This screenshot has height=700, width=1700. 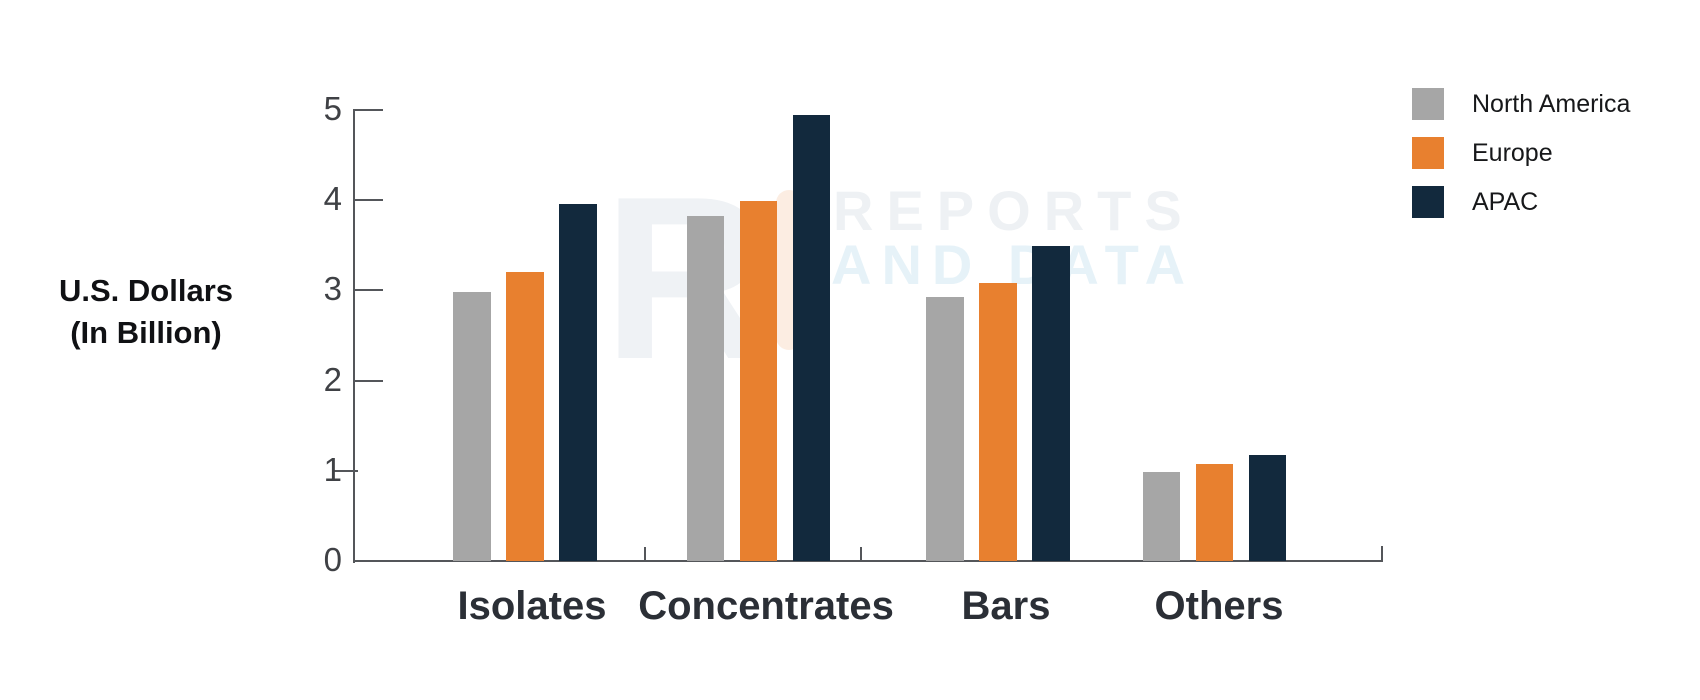 I want to click on legend-item-apac: APAC, so click(x=1521, y=202).